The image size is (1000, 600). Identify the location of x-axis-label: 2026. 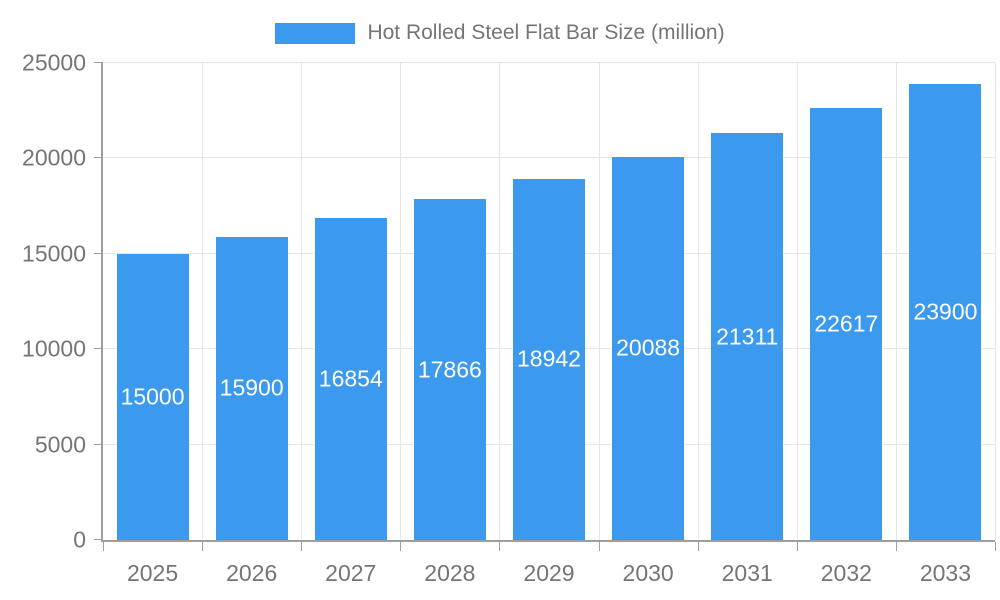
(252, 573).